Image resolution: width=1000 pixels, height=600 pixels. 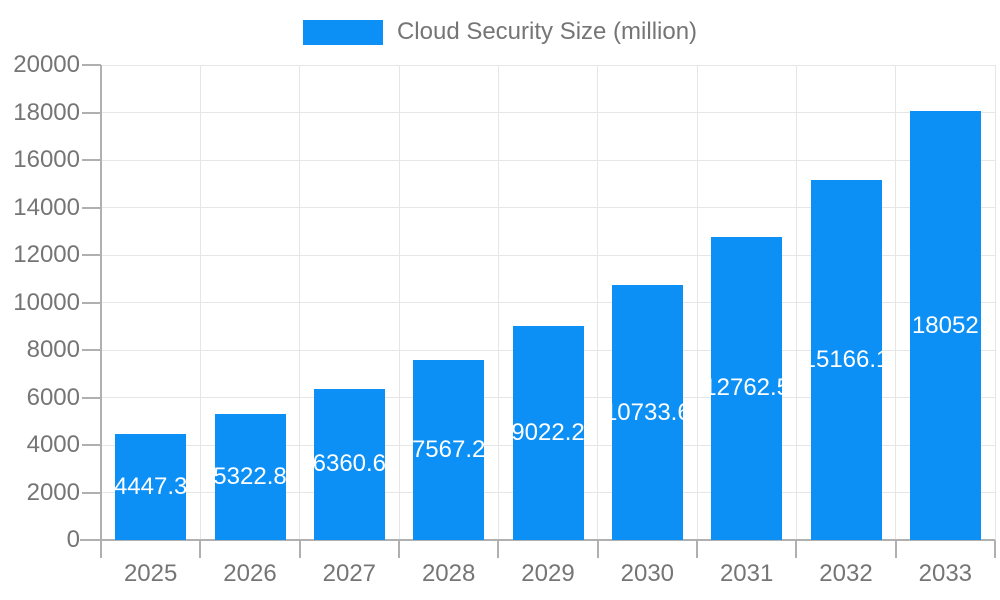 What do you see at coordinates (53, 492) in the screenshot?
I see `y-tick-label: 2000` at bounding box center [53, 492].